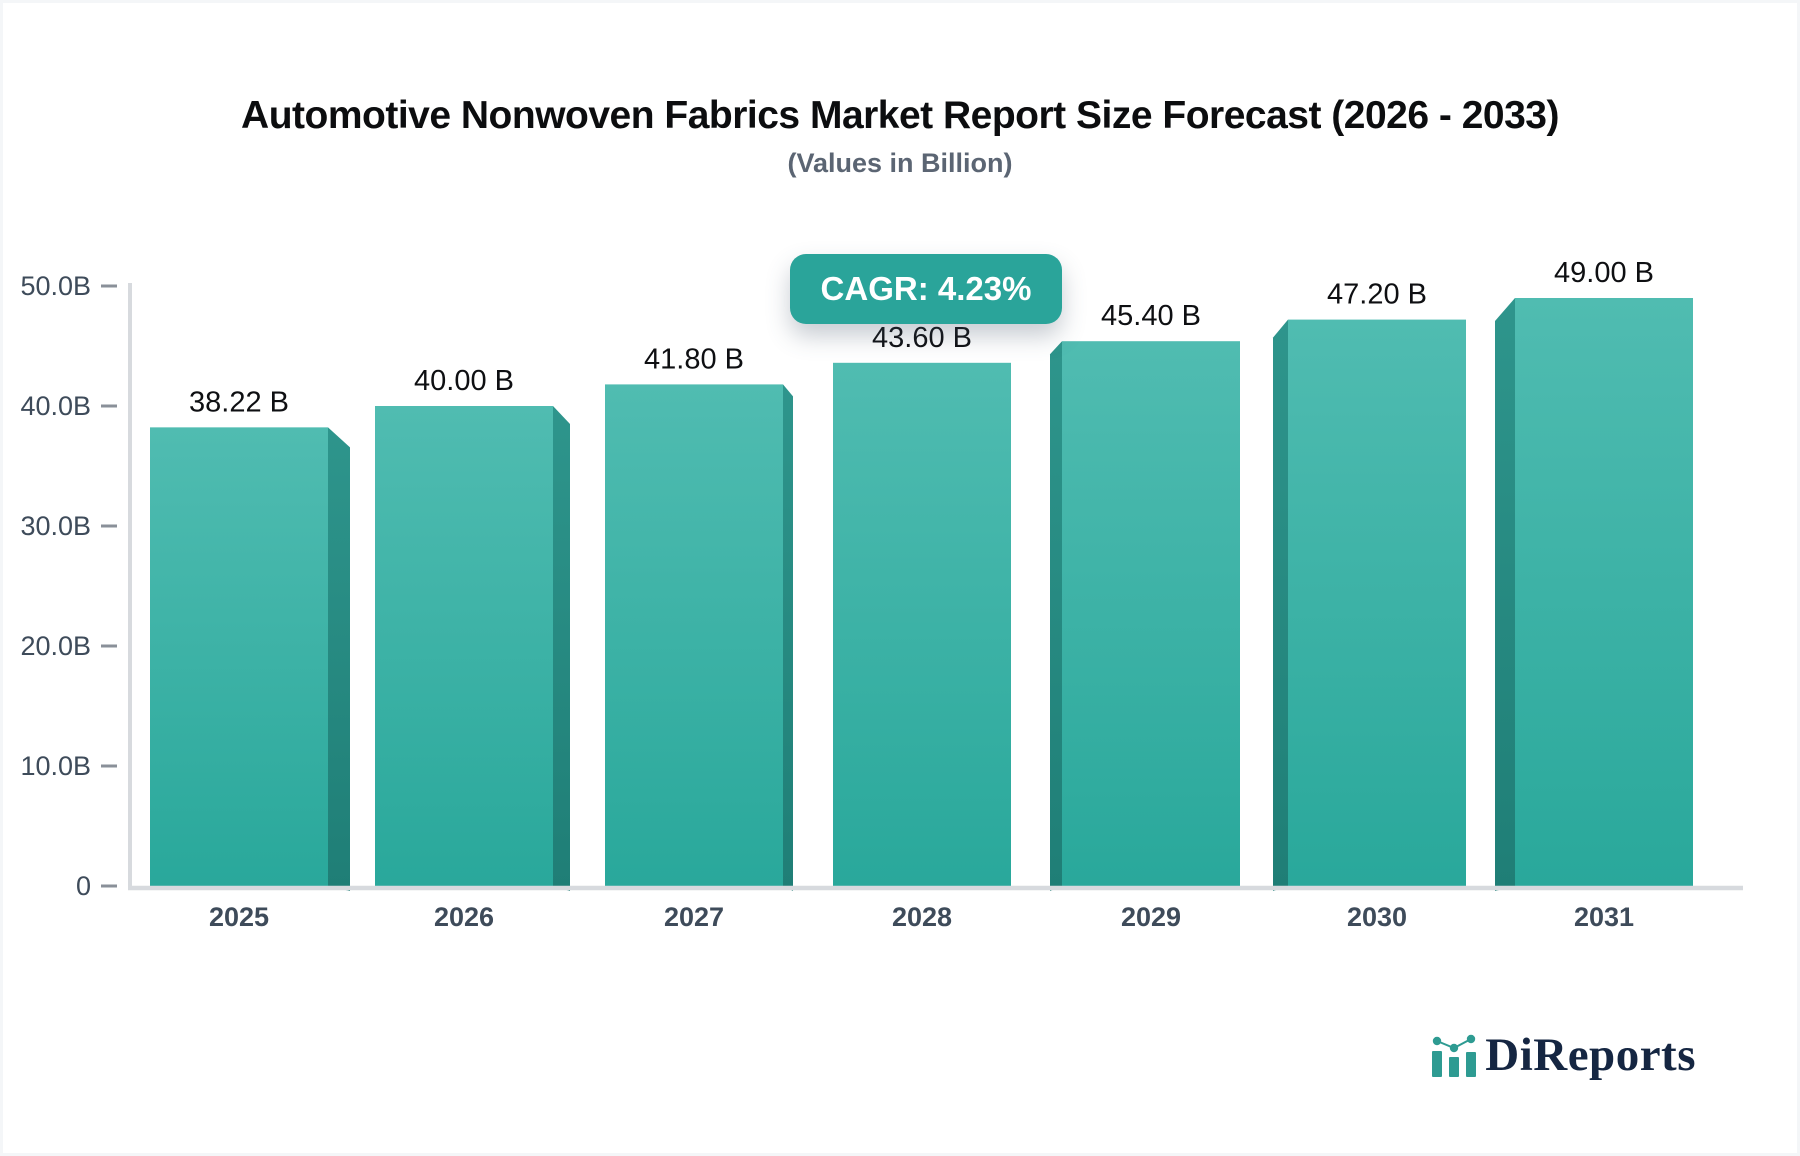 This screenshot has height=1156, width=1800. Describe the element at coordinates (1151, 613) in the screenshot. I see `bar-2029` at that location.